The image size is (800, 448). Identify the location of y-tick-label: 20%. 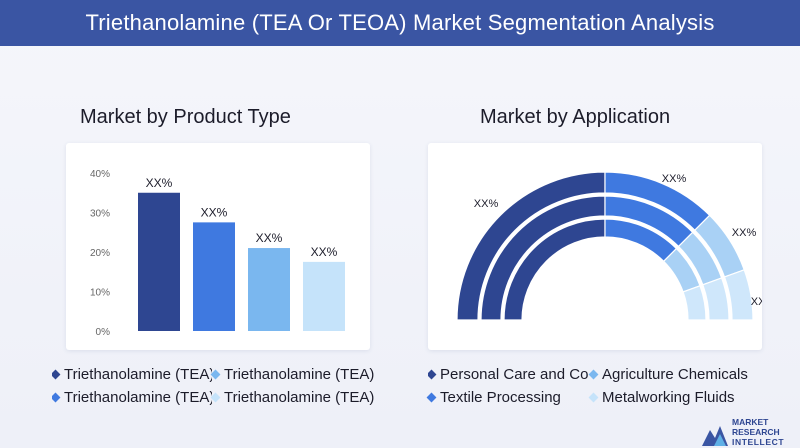
(100, 253).